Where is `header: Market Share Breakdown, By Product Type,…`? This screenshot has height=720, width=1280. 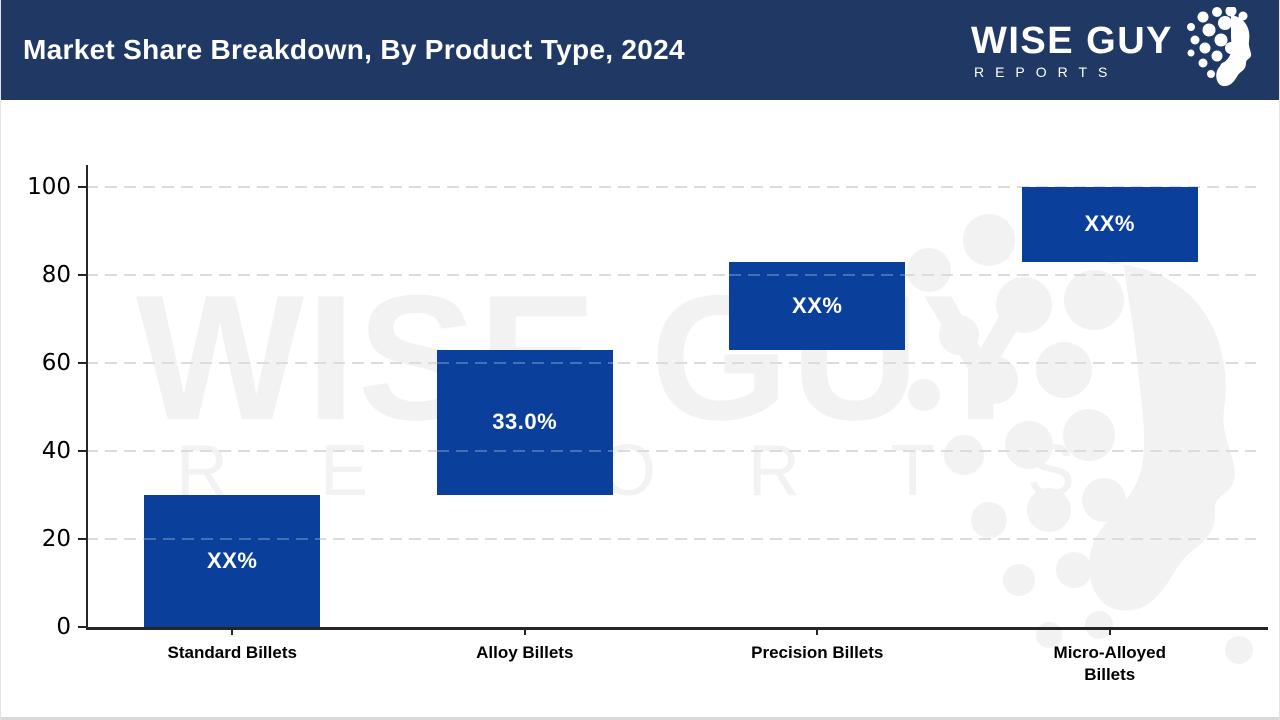 header: Market Share Breakdown, By Product Type,… is located at coordinates (640, 50).